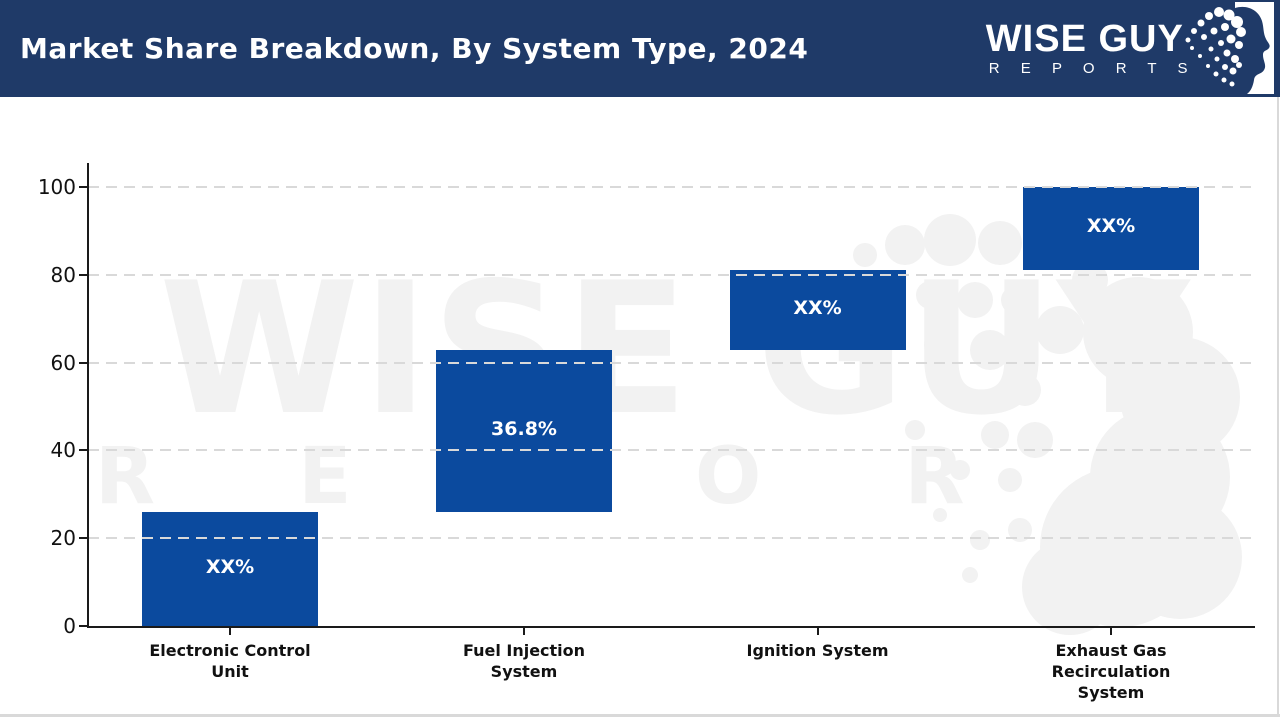  I want to click on brand-subtitle: R E P O R T S, so click(1092, 68).